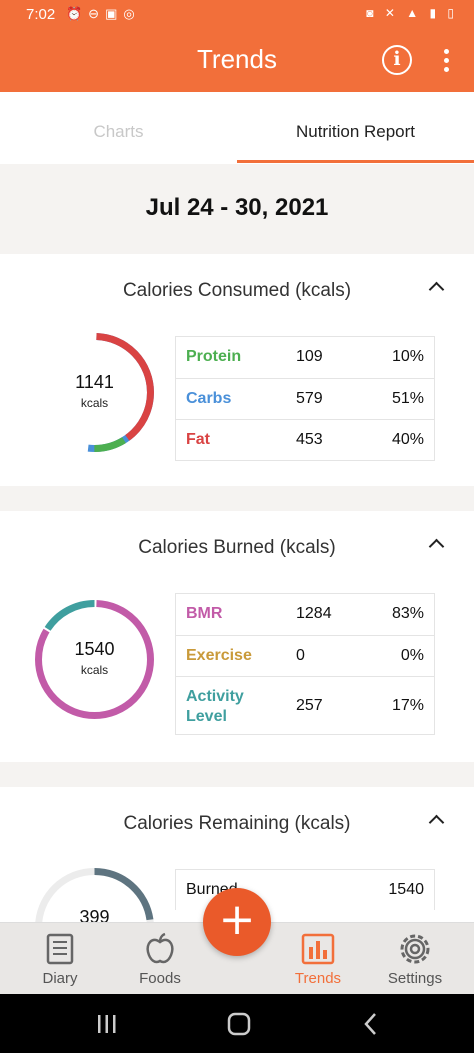 The height and width of the screenshot is (1053, 474). Describe the element at coordinates (237, 59) in the screenshot. I see `page-title: Trends` at that location.